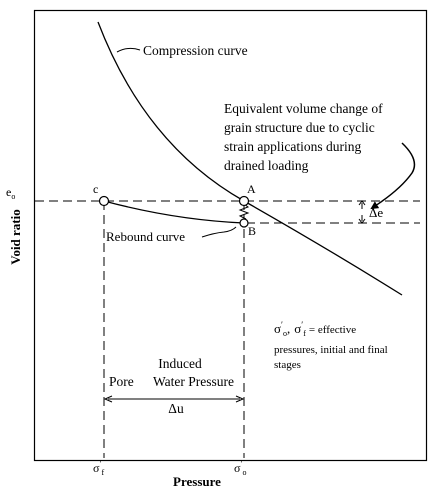 This screenshot has height=492, width=435. I want to click on rebound-curve, so click(174, 212).